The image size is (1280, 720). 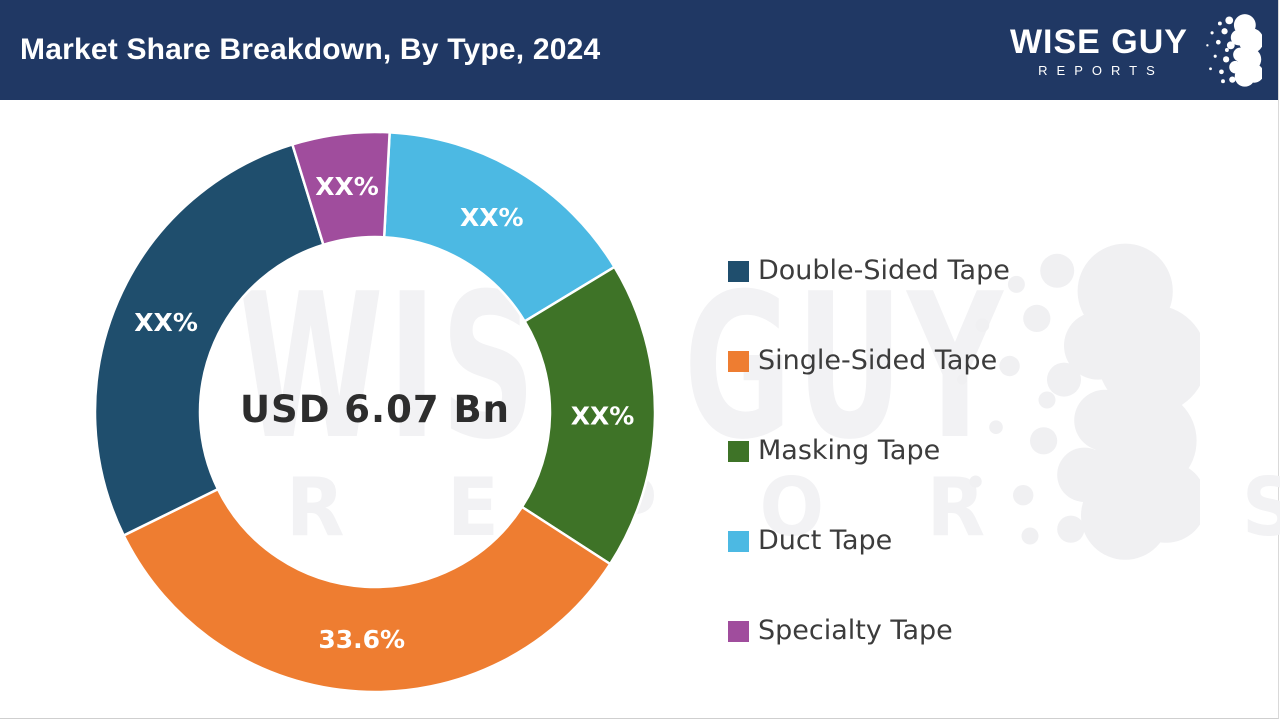 I want to click on legend-label-specialty-tape: Specialty Tape, so click(x=855, y=630).